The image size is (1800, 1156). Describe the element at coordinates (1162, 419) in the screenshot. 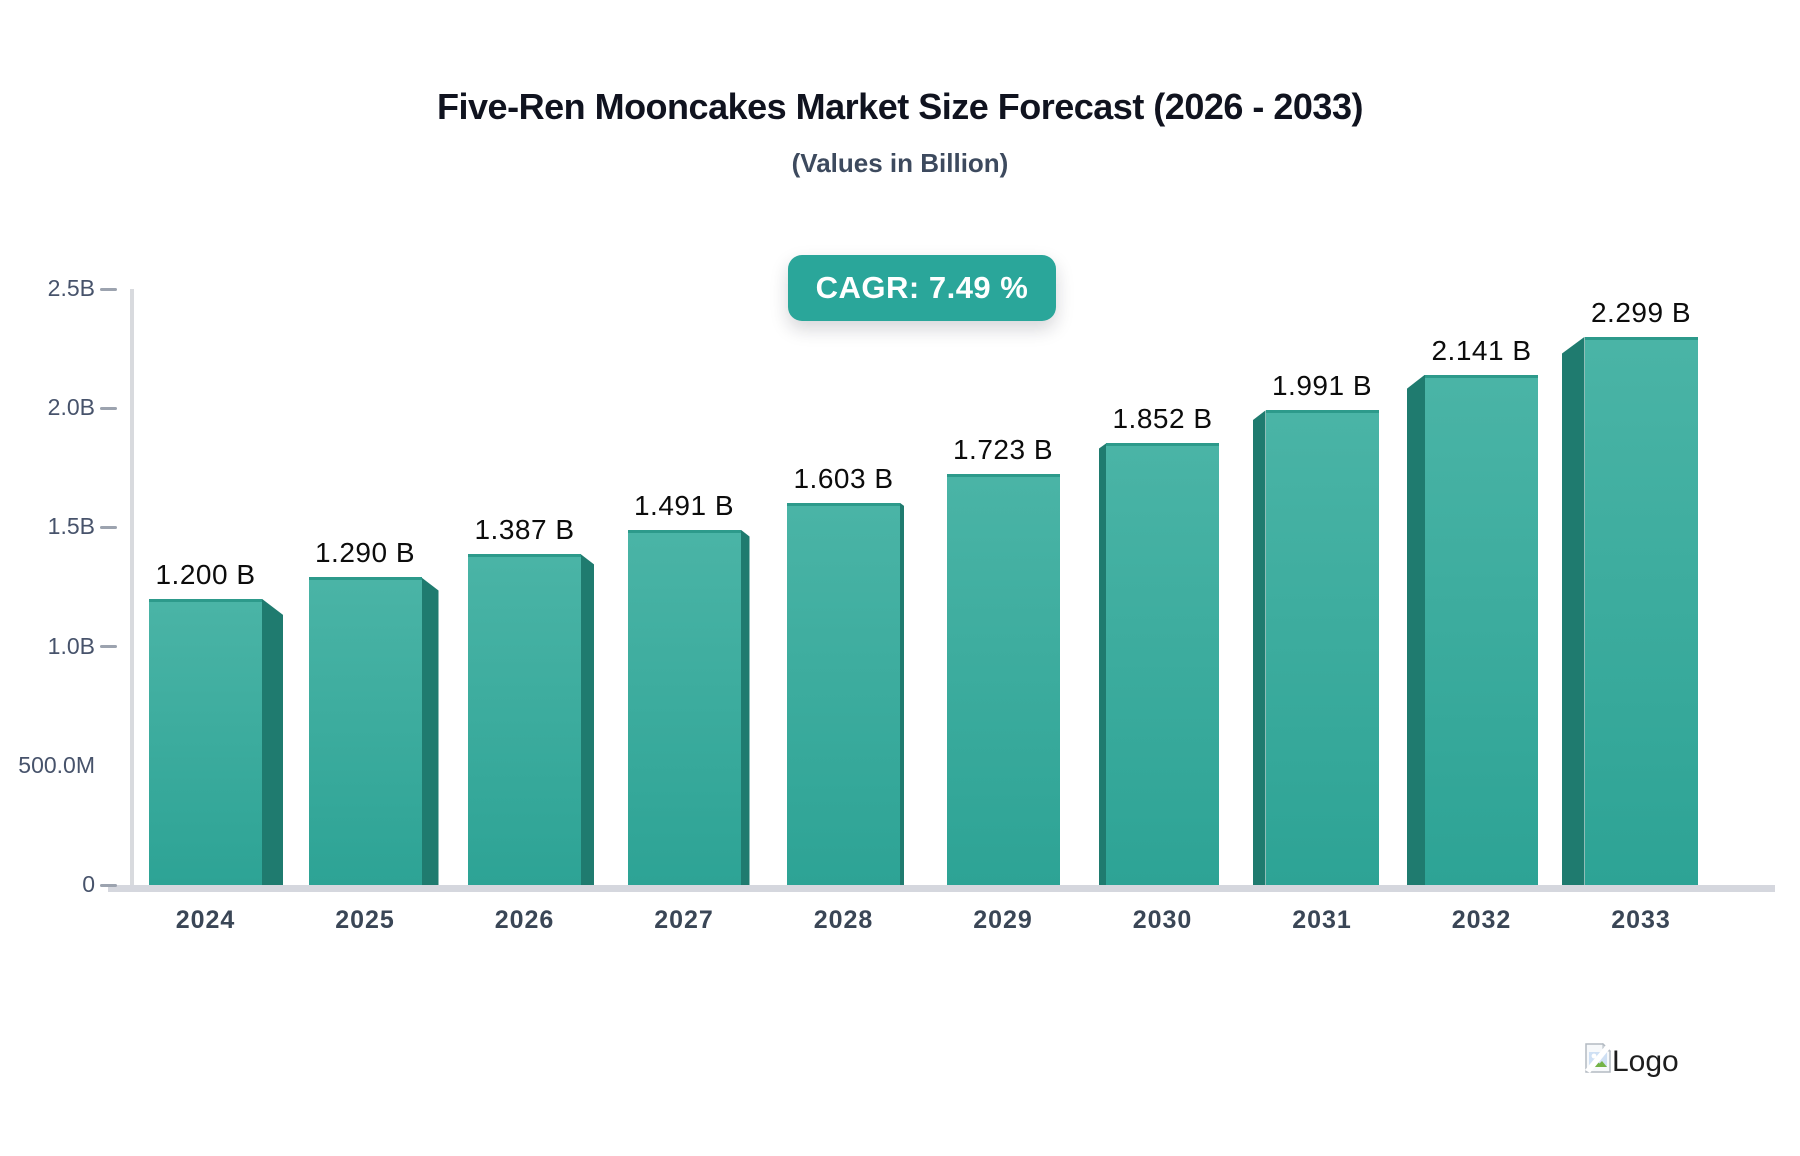

I see `bar-value-2030: 1.852 B` at that location.